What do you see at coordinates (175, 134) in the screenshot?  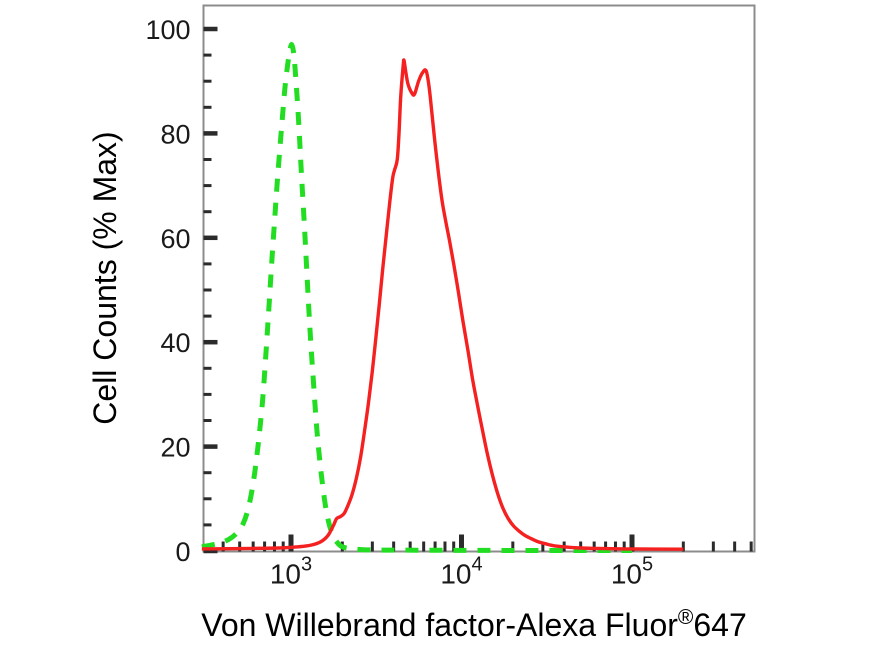 I see `y-tick-label: 80` at bounding box center [175, 134].